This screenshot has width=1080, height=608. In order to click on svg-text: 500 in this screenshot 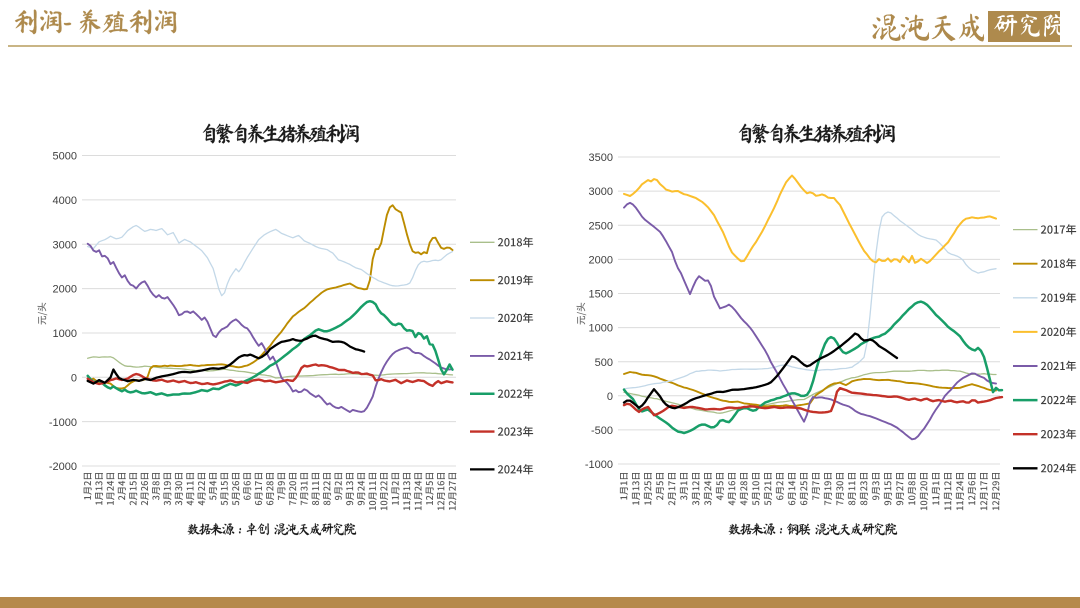, I will do `click(604, 363)`.